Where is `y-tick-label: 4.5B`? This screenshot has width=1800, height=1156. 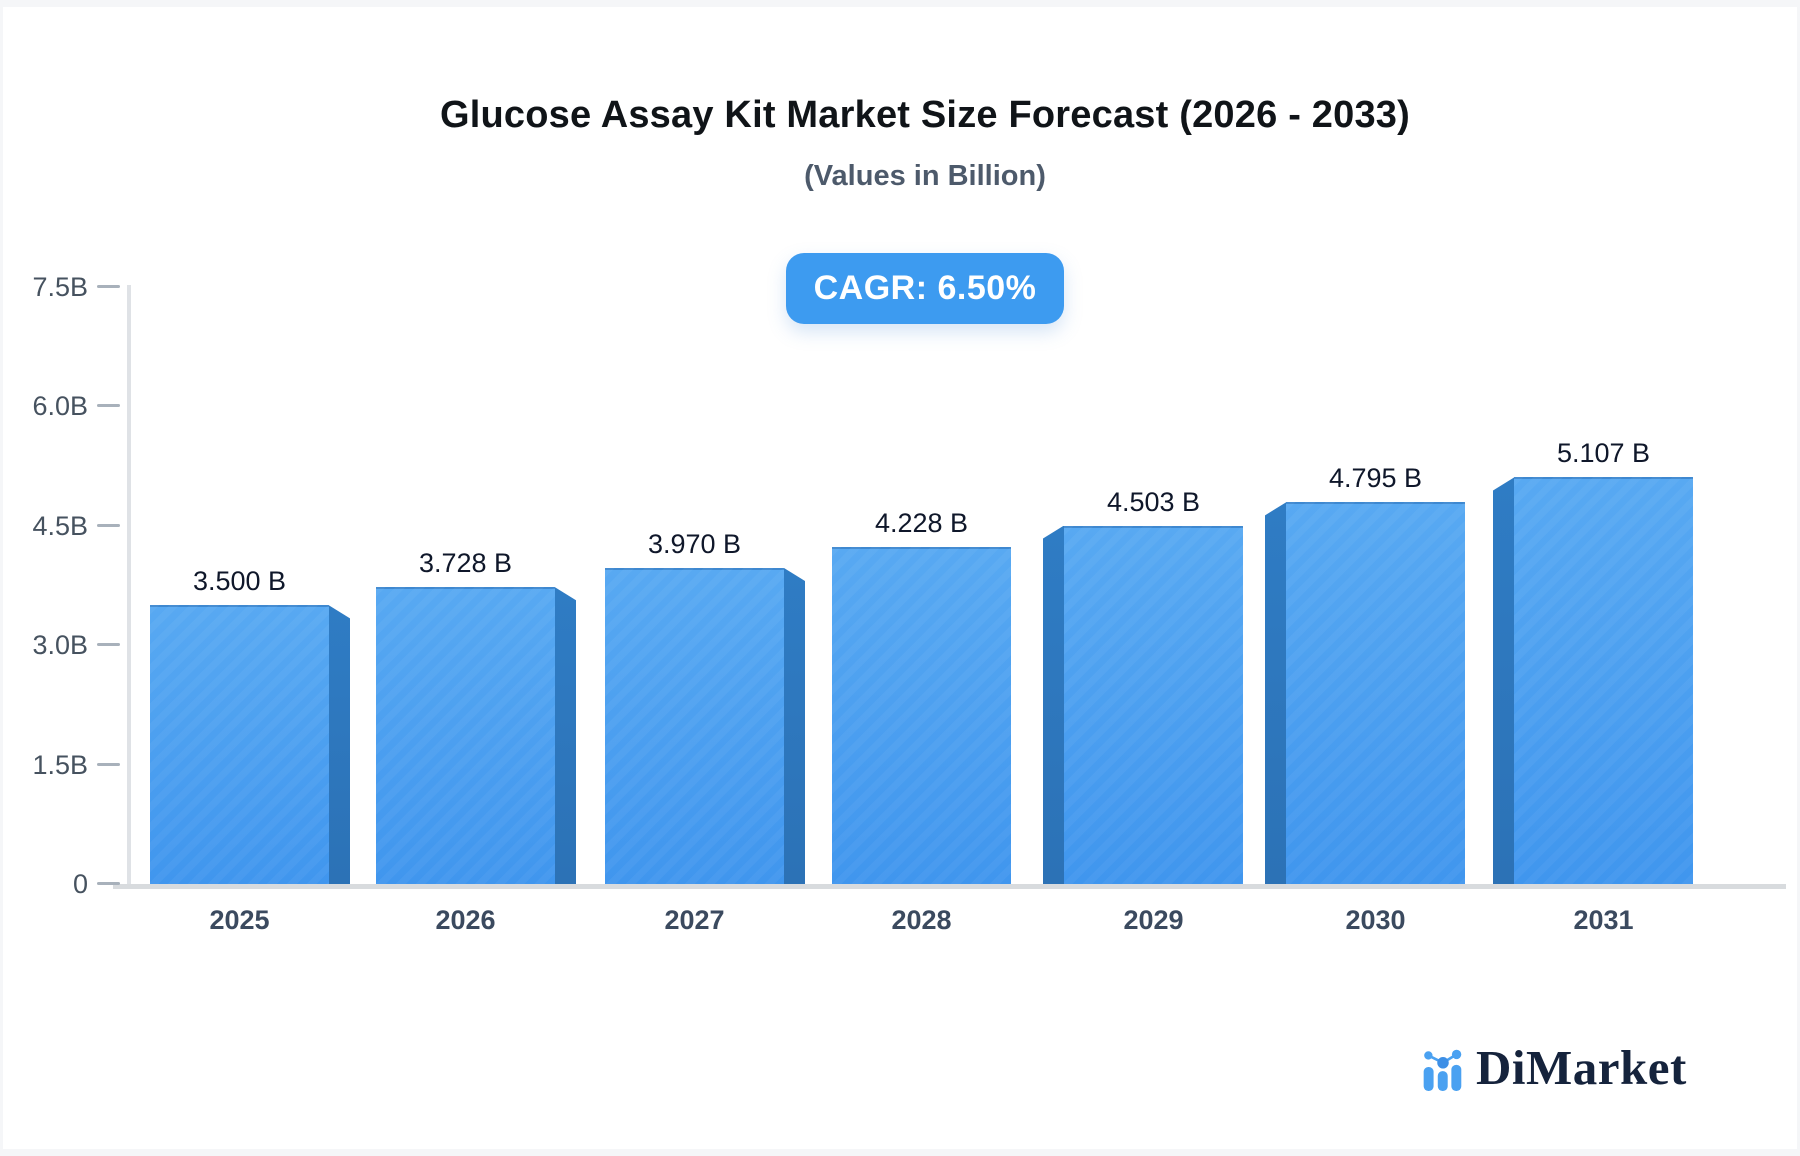
y-tick-label: 4.5B is located at coordinates (60, 525).